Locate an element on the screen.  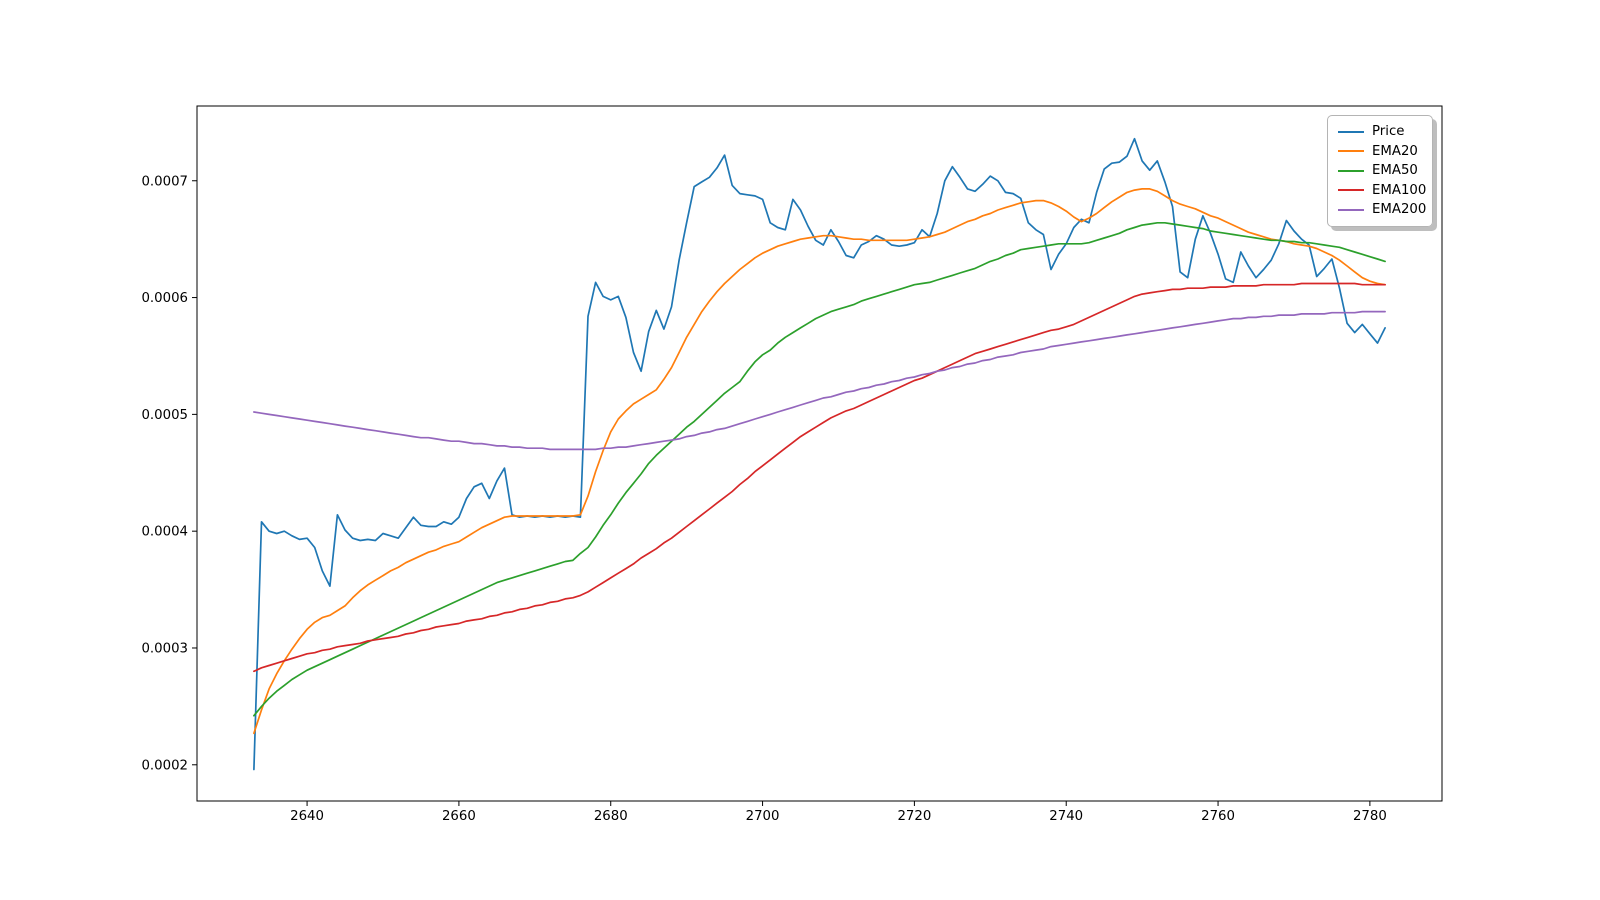
legend-entry-ema20: EMA20 is located at coordinates (1382, 152).